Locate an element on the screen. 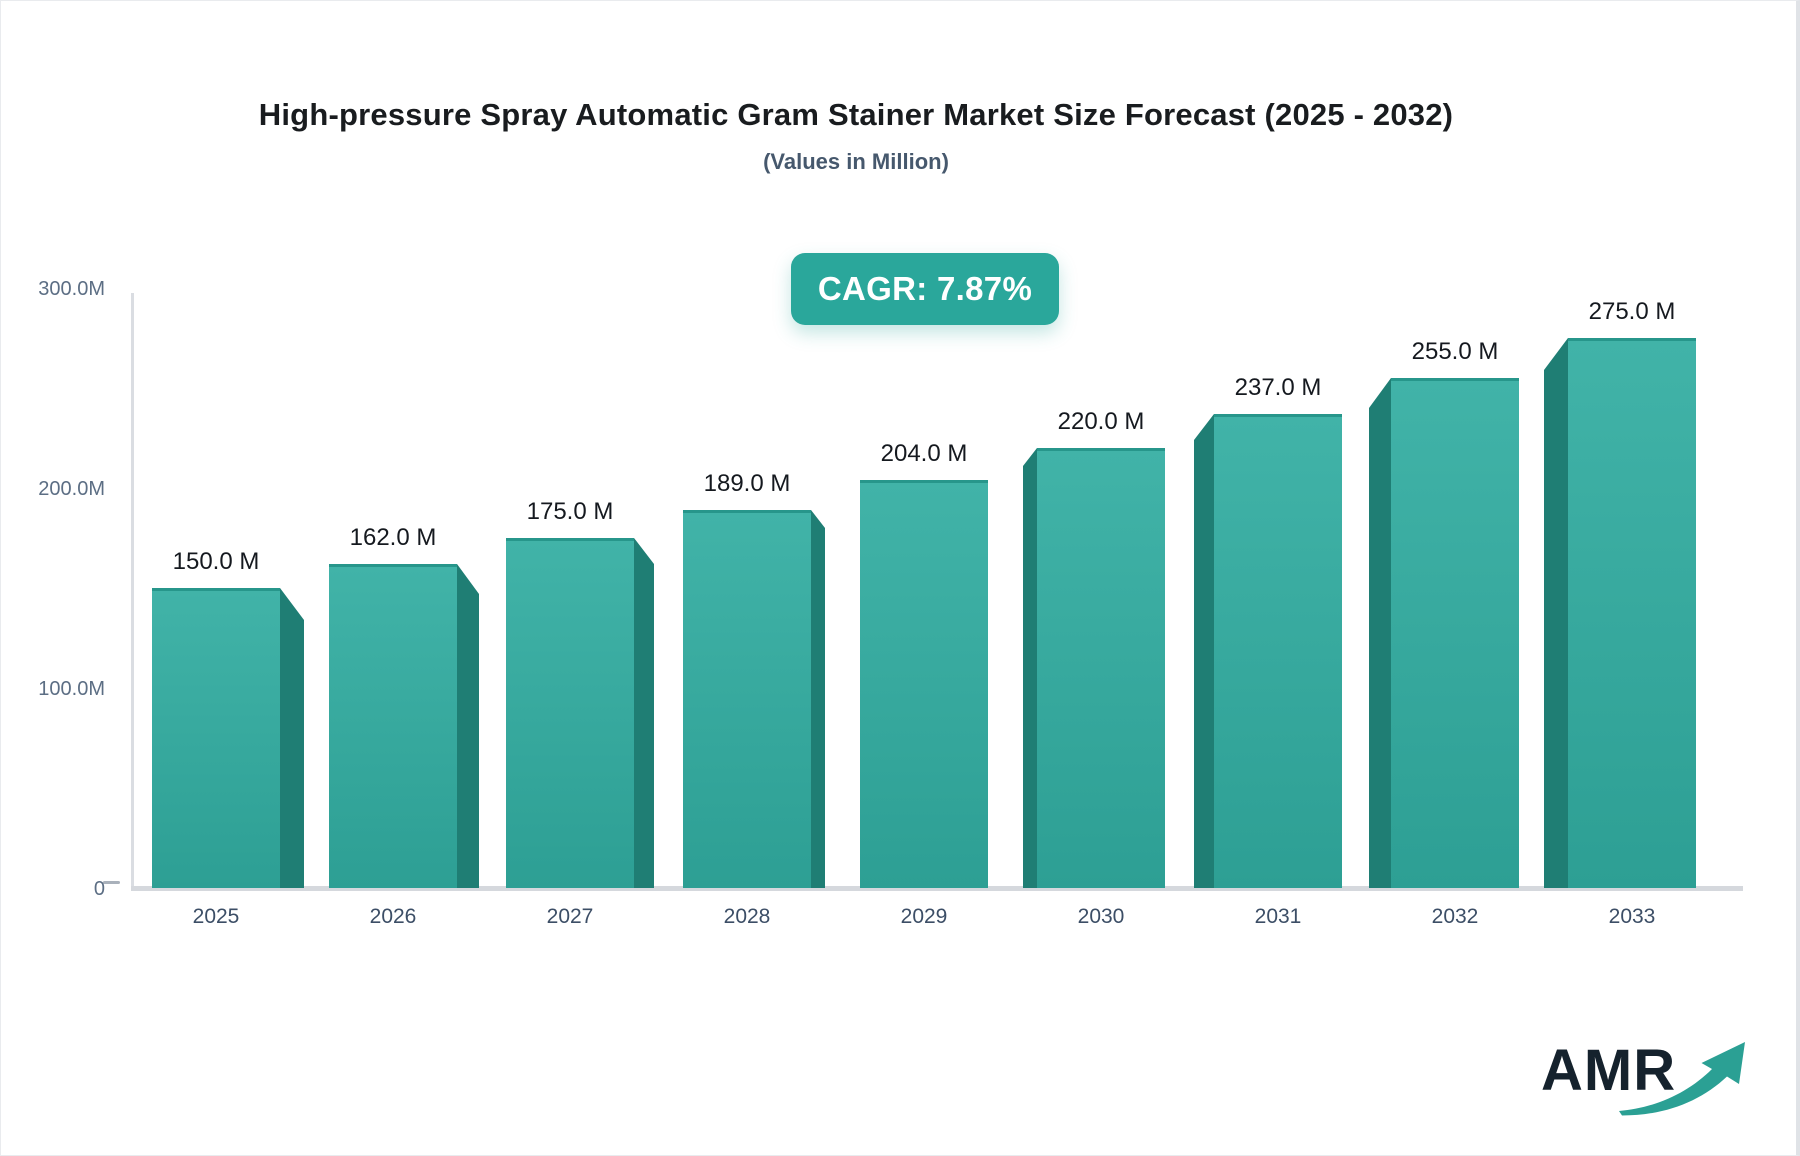 This screenshot has height=1156, width=1800. bar-value-label: 220.0 M is located at coordinates (1101, 421).